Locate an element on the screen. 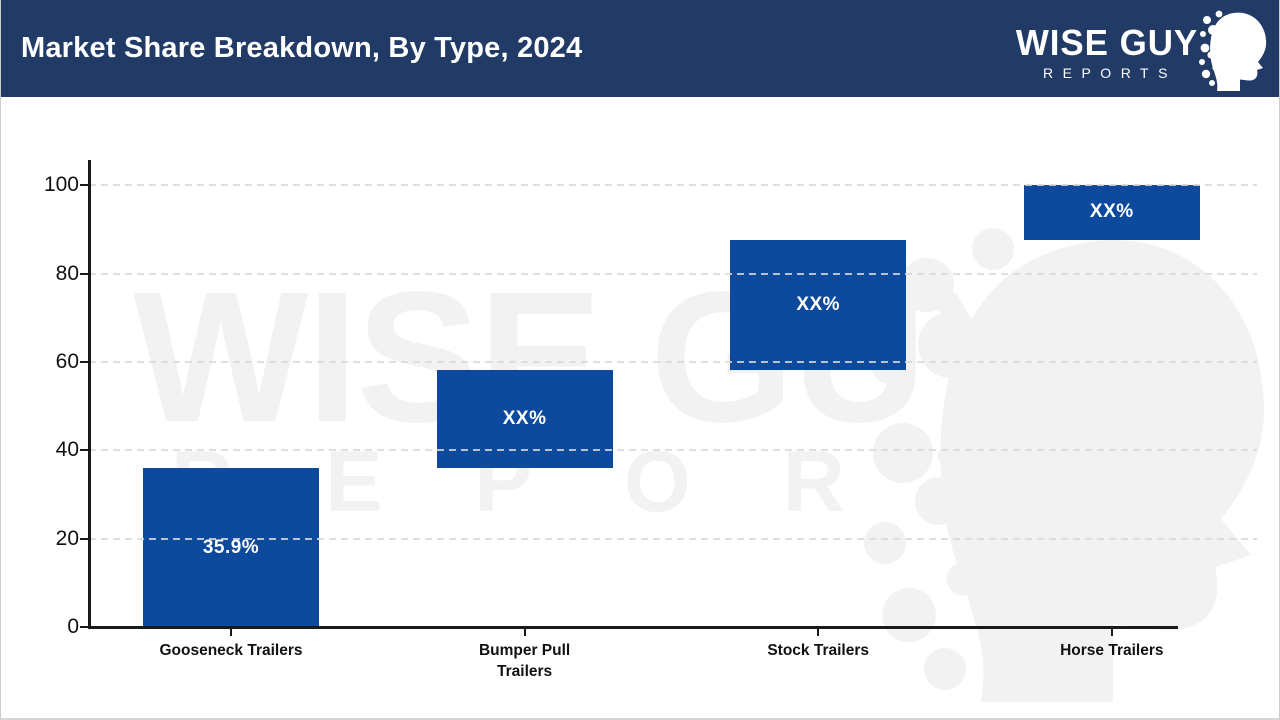 The height and width of the screenshot is (720, 1280). chart-title: Market Share Breakdown, By Type, 2024 is located at coordinates (302, 48).